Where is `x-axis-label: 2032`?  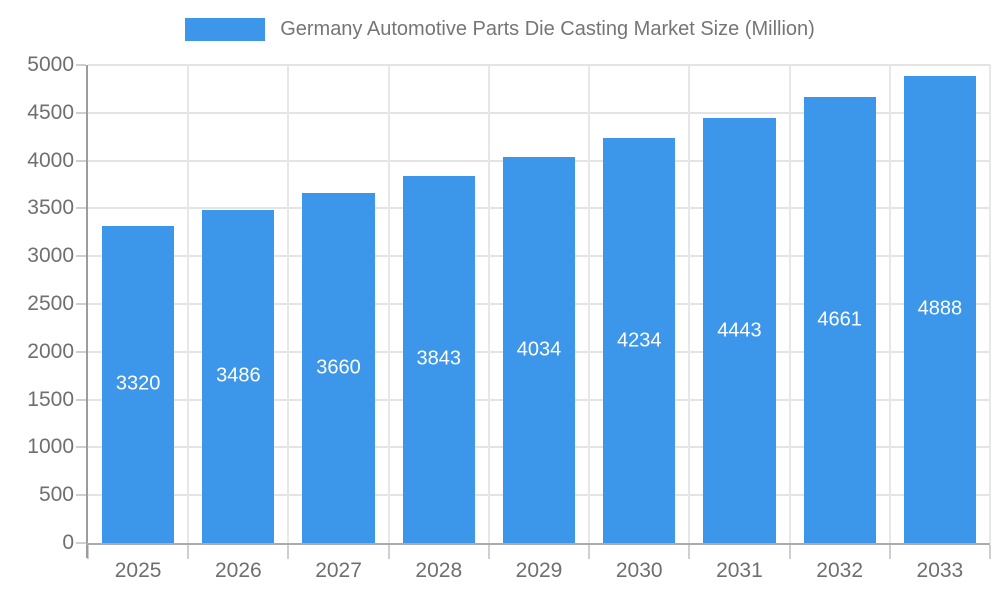
x-axis-label: 2032 is located at coordinates (840, 570).